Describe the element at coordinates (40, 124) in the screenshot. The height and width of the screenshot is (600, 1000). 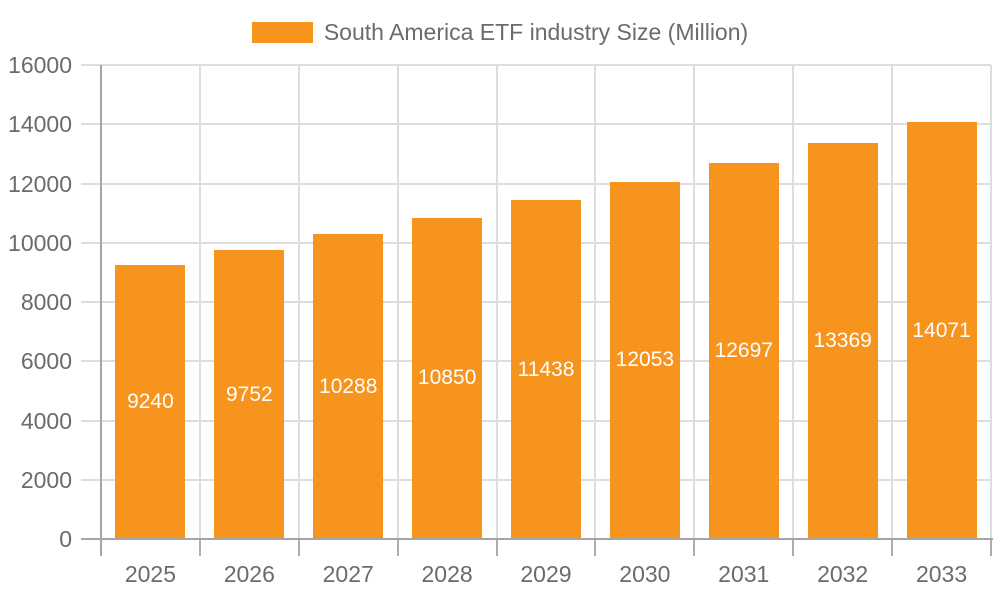
I see `y-tick-label: 14000` at that location.